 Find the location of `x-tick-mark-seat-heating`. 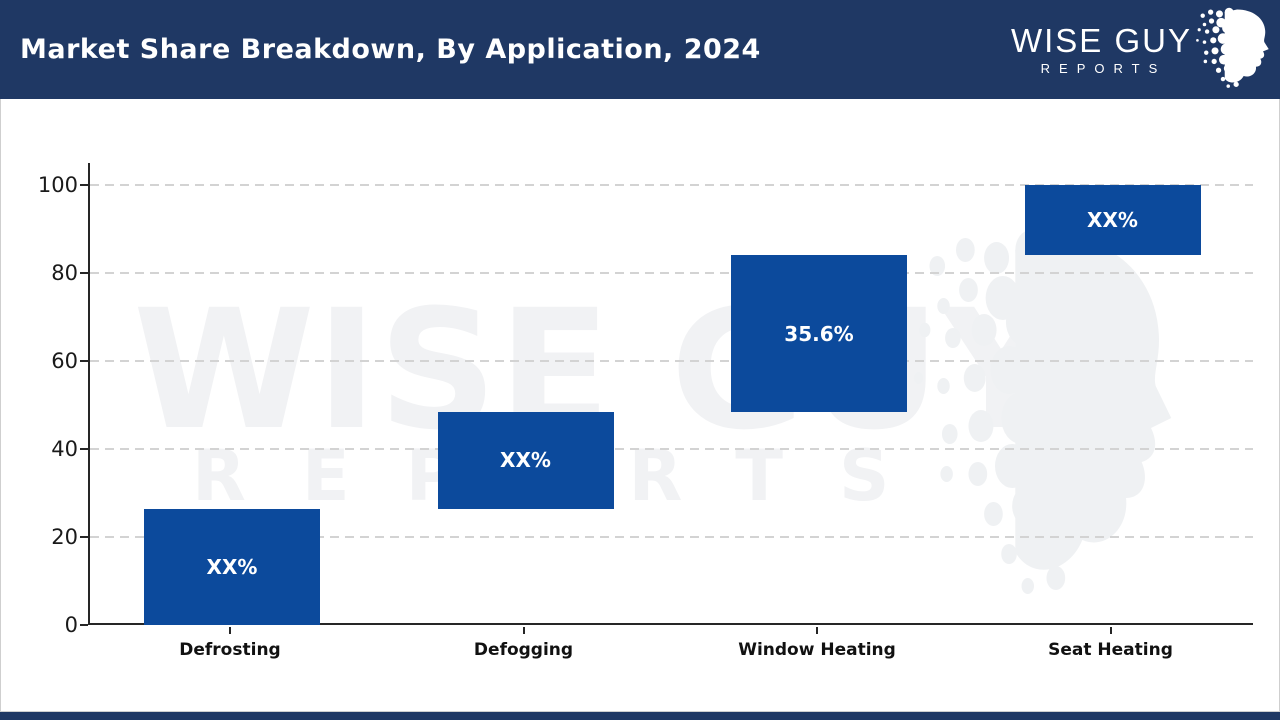

x-tick-mark-seat-heating is located at coordinates (1110, 630).